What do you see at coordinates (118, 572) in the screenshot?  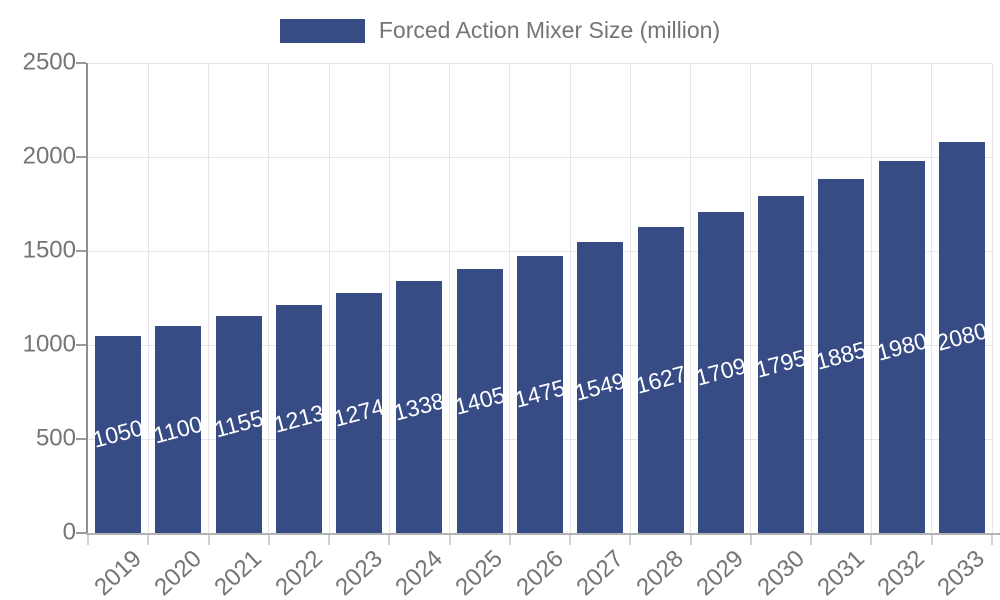 I see `x-tick-label: 2019` at bounding box center [118, 572].